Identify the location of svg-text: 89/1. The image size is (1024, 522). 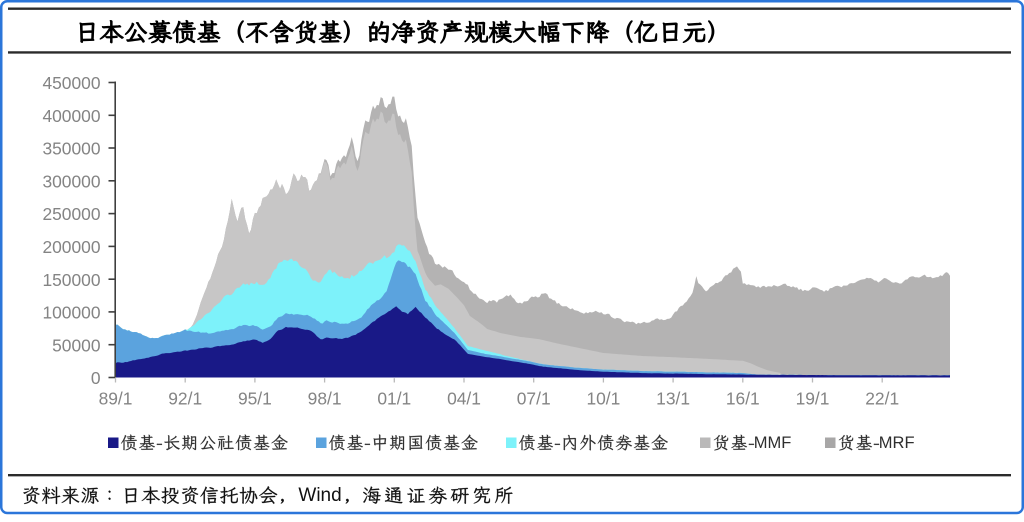
(116, 399).